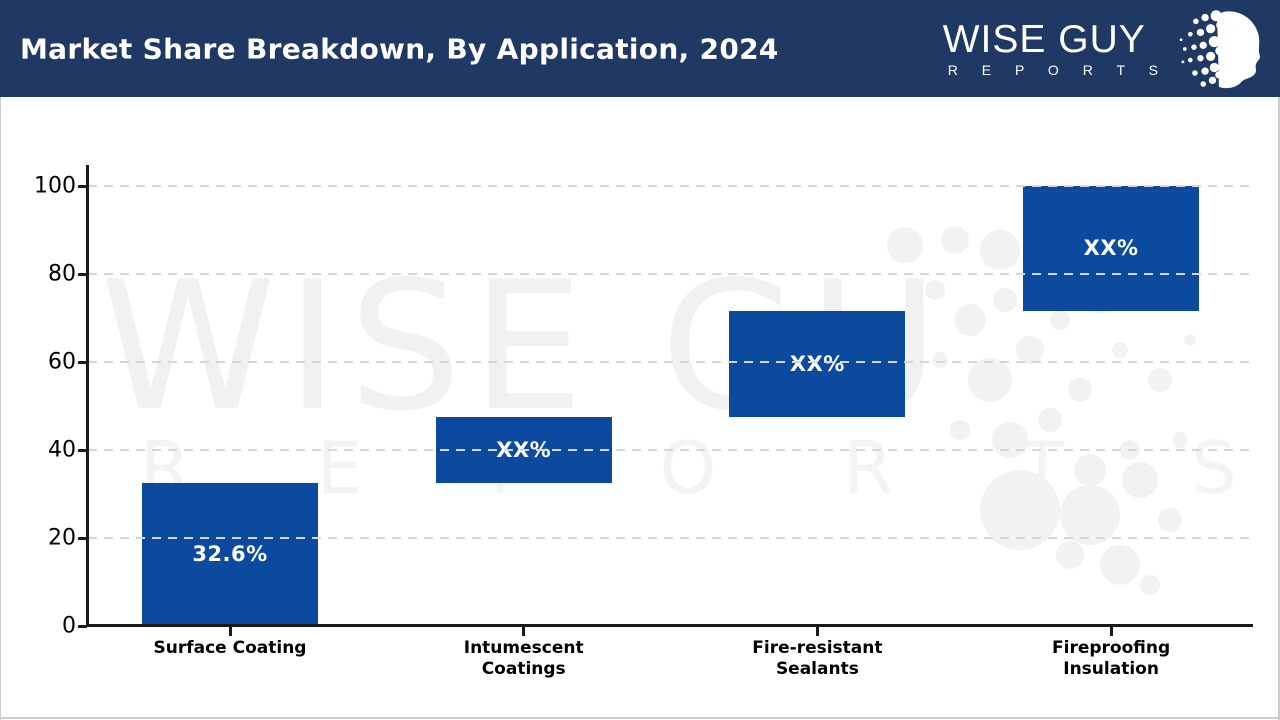  What do you see at coordinates (55, 186) in the screenshot?
I see `y-tick-label: 100` at bounding box center [55, 186].